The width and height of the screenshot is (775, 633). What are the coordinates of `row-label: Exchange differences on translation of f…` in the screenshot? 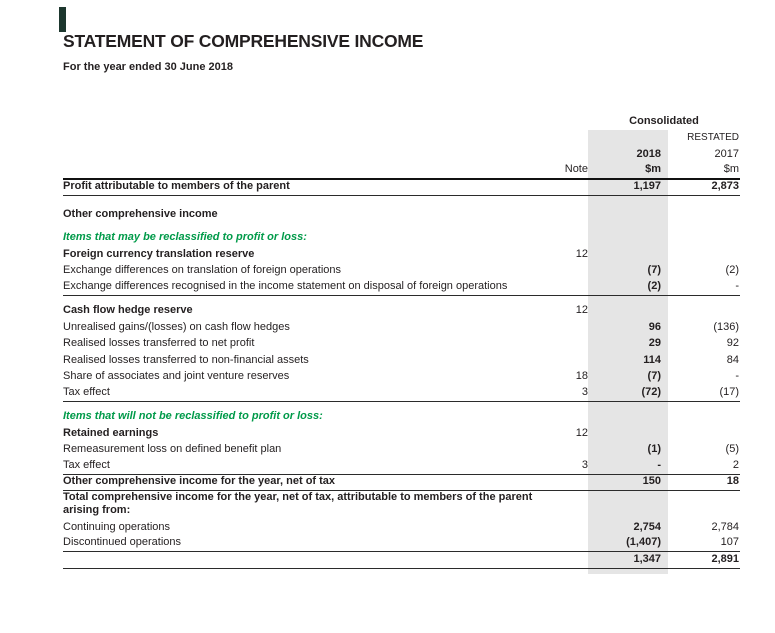 It's located at (202, 270).